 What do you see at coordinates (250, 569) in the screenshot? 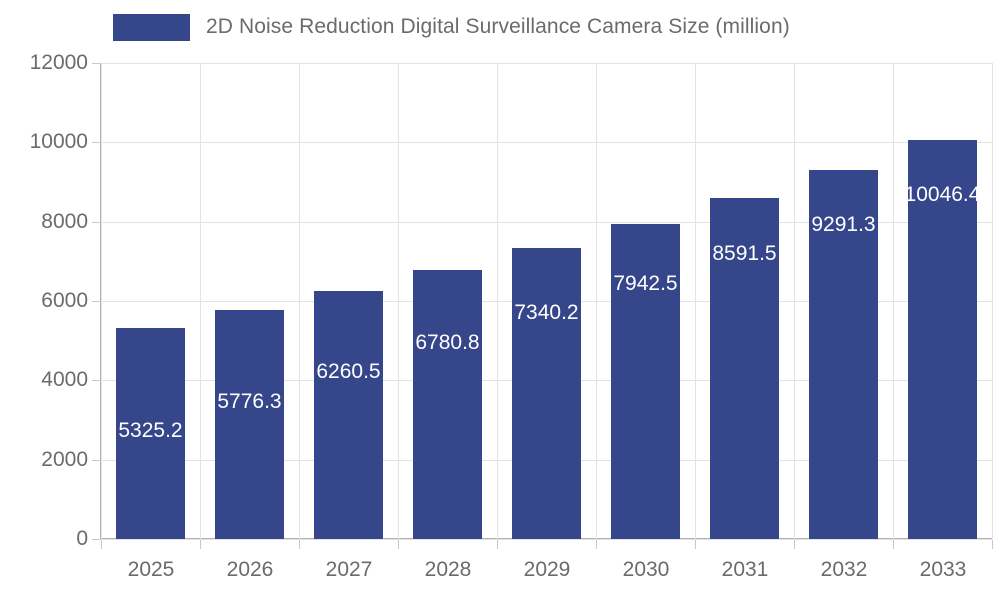
I see `x-axis-tick-label: 2026` at bounding box center [250, 569].